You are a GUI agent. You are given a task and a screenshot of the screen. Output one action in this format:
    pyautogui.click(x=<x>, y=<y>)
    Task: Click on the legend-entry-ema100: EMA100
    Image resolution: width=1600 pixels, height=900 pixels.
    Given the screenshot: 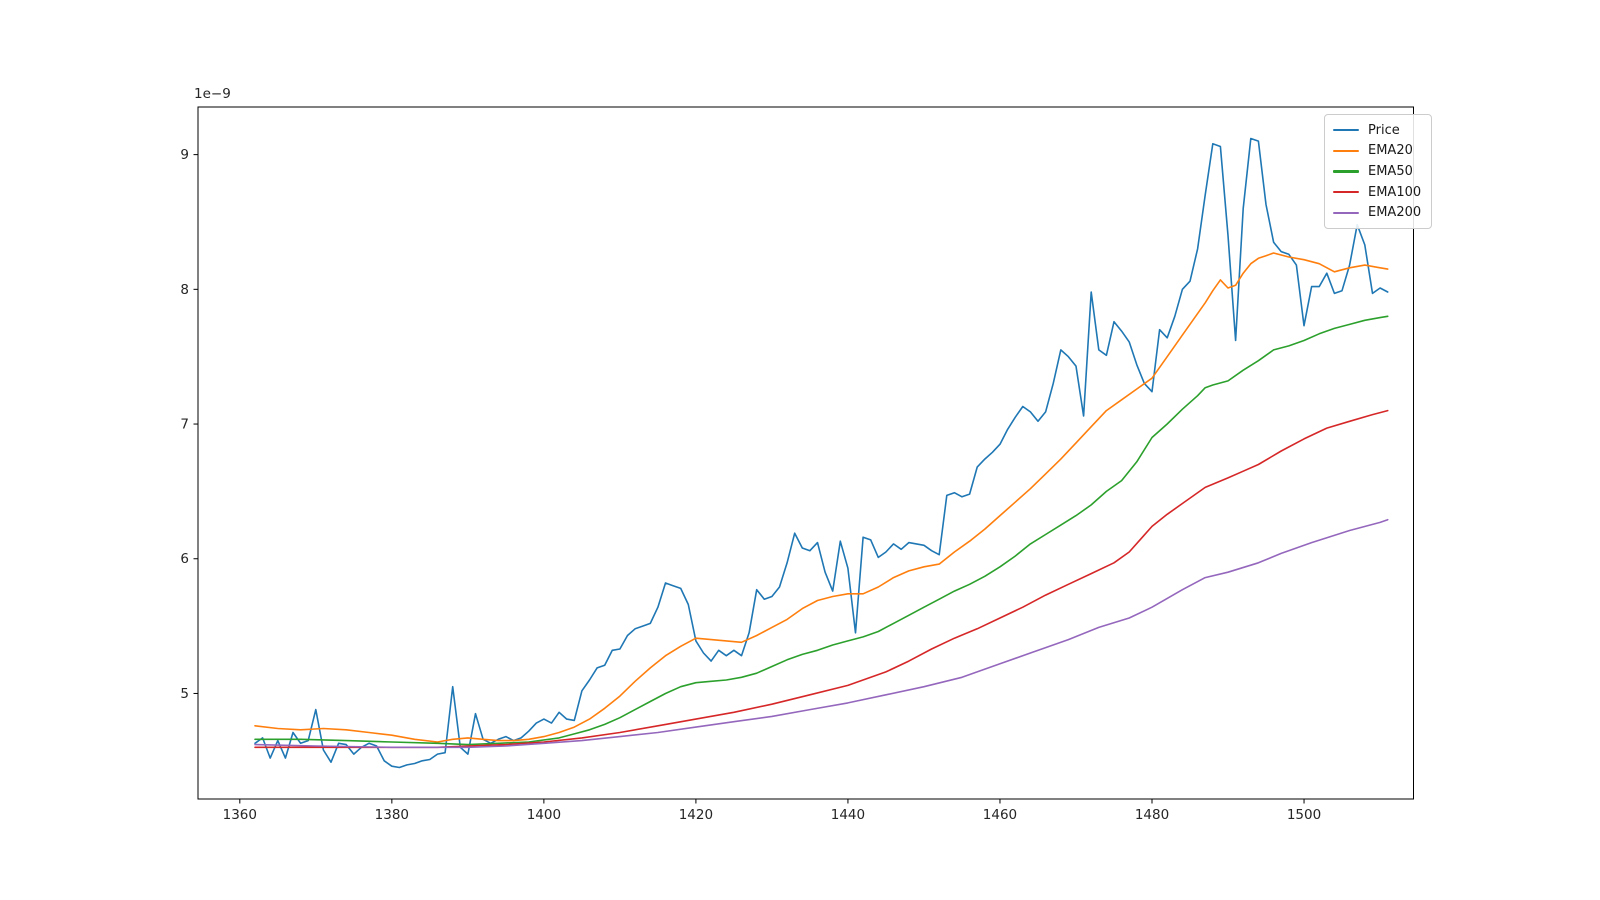 What is the action you would take?
    pyautogui.click(x=1377, y=192)
    